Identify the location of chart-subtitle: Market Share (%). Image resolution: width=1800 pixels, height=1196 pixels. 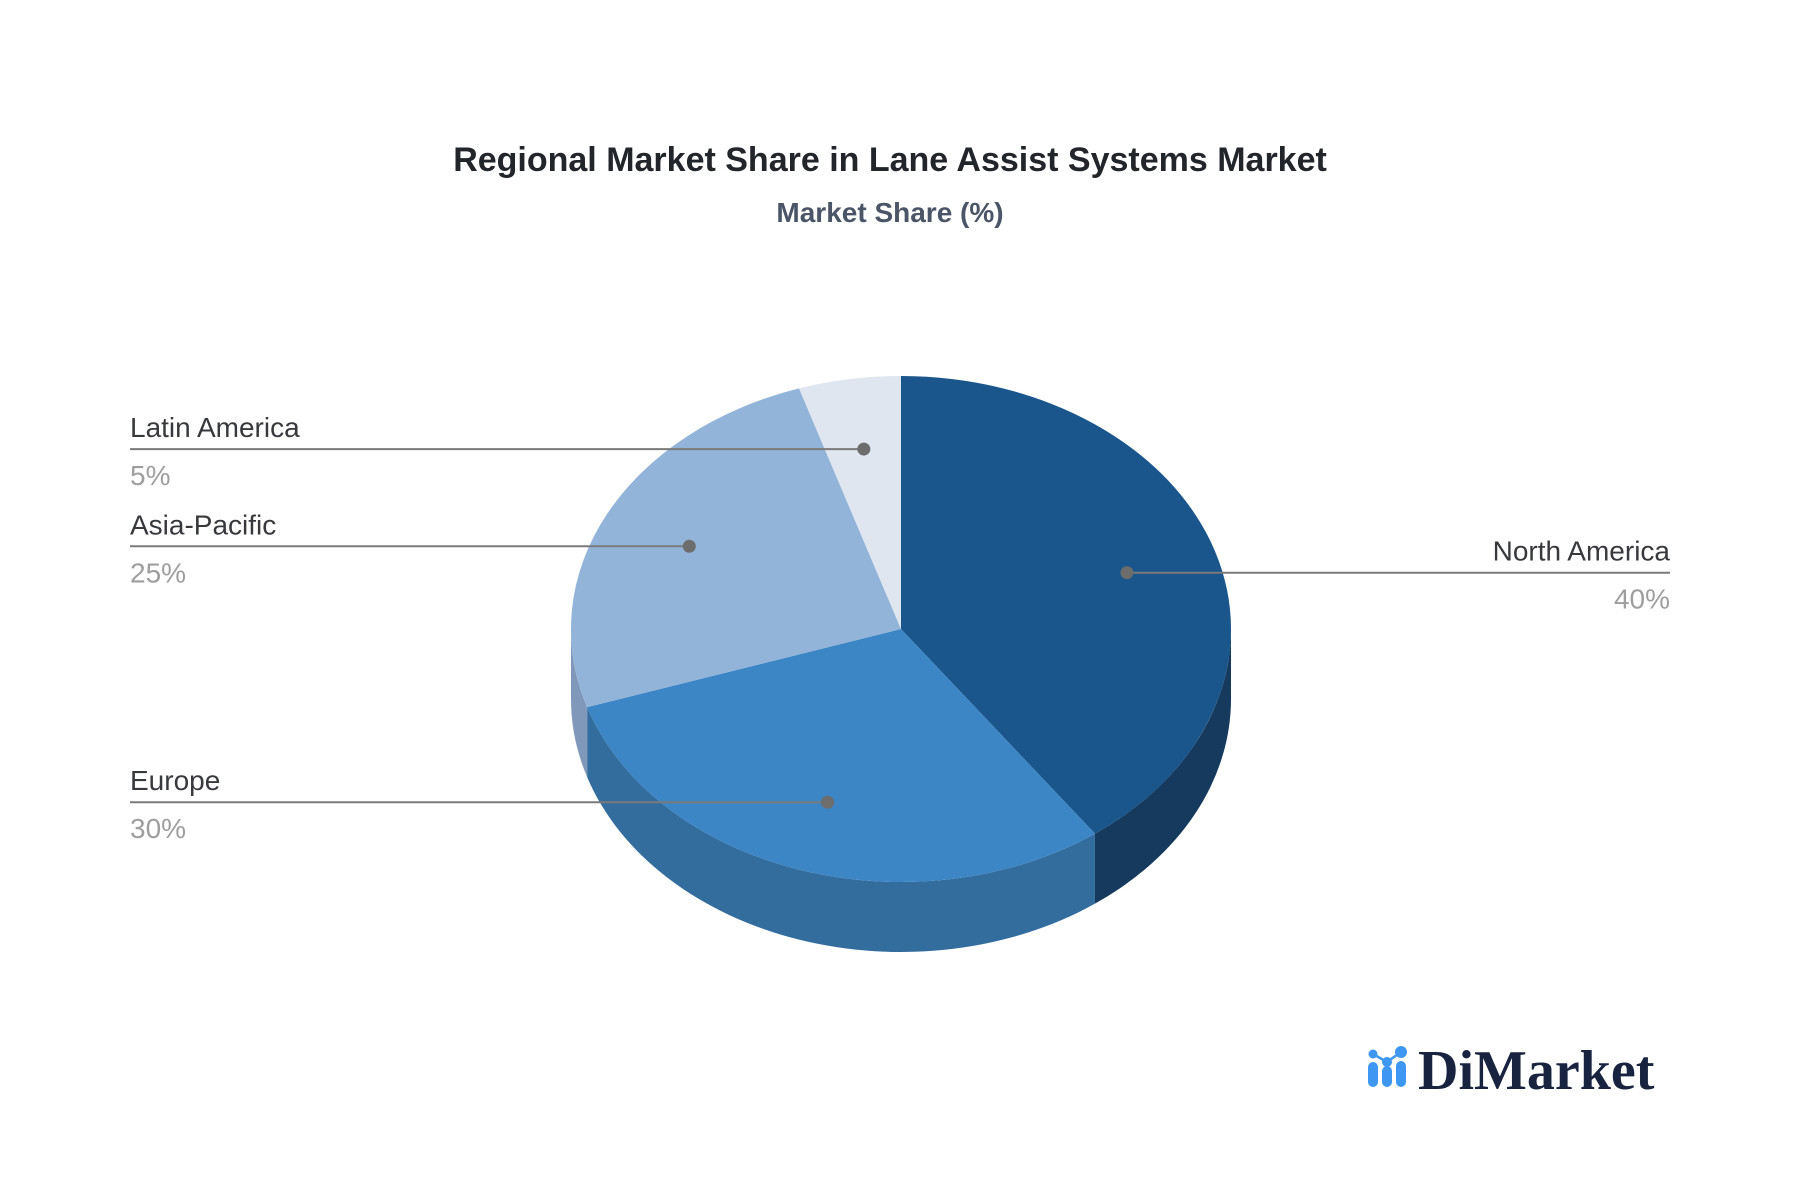
(889, 212).